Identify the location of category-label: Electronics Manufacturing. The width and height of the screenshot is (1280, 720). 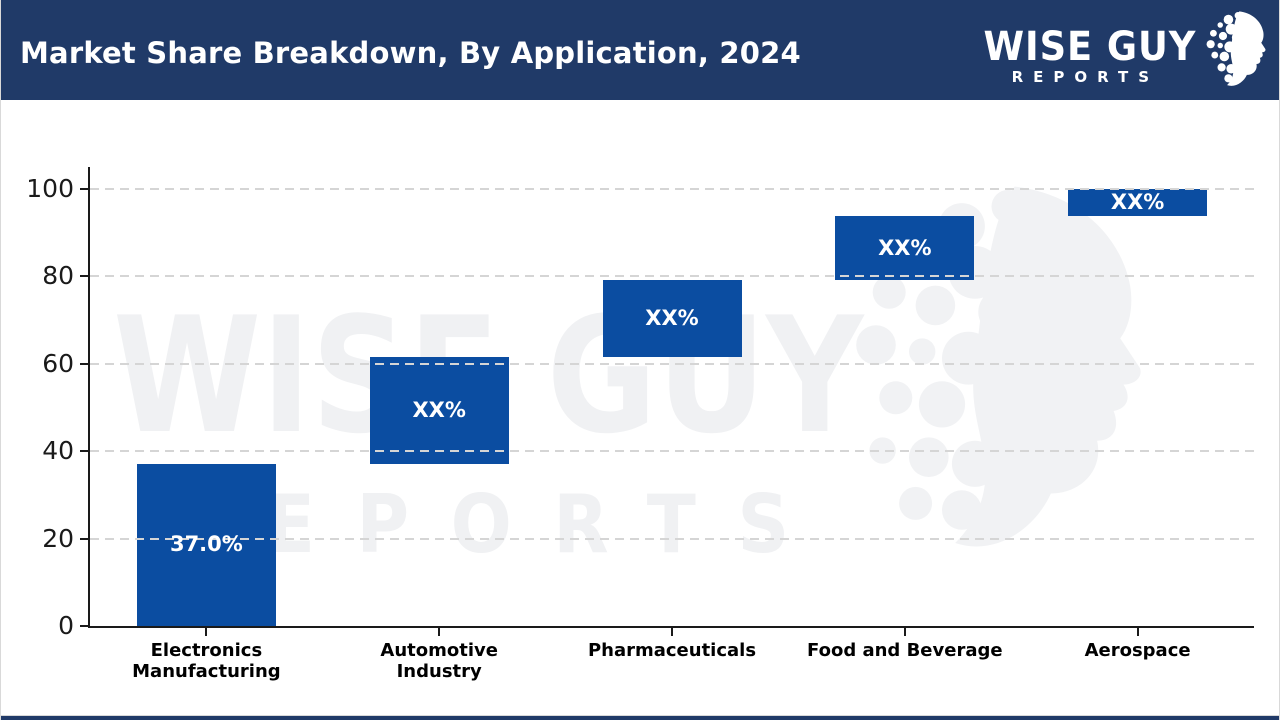
(206, 661).